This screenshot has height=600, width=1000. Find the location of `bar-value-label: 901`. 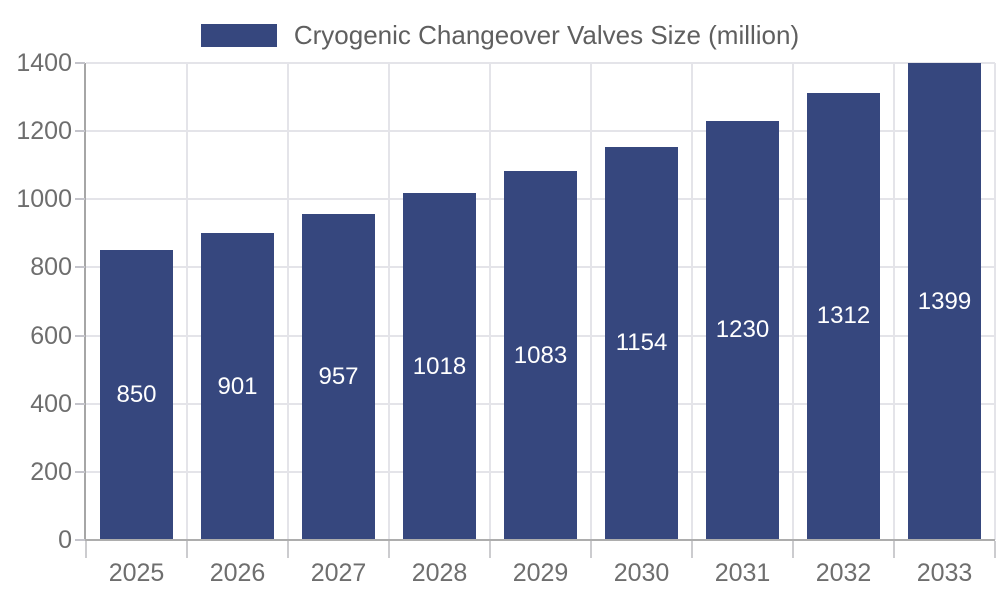

bar-value-label: 901 is located at coordinates (237, 386).